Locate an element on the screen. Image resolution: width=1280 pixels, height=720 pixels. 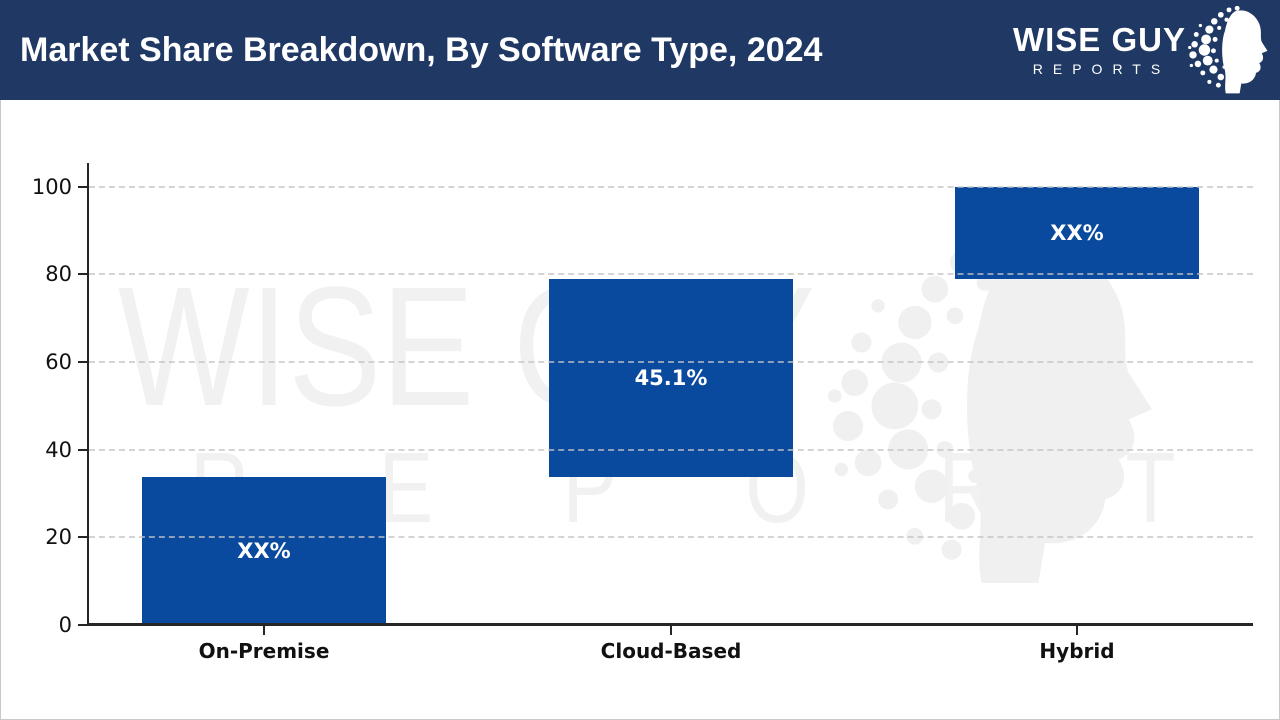
bar-cloud-based: 45.1% is located at coordinates (671, 378).